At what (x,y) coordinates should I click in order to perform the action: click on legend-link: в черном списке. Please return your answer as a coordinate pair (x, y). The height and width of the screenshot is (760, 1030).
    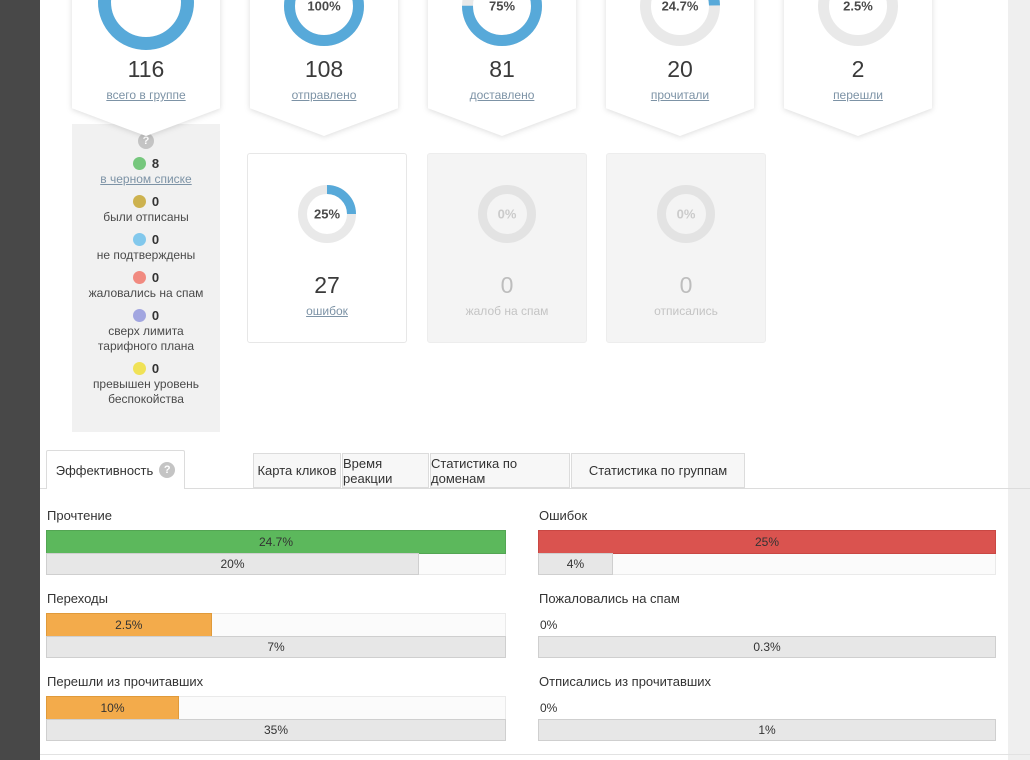
    Looking at the image, I should click on (146, 179).